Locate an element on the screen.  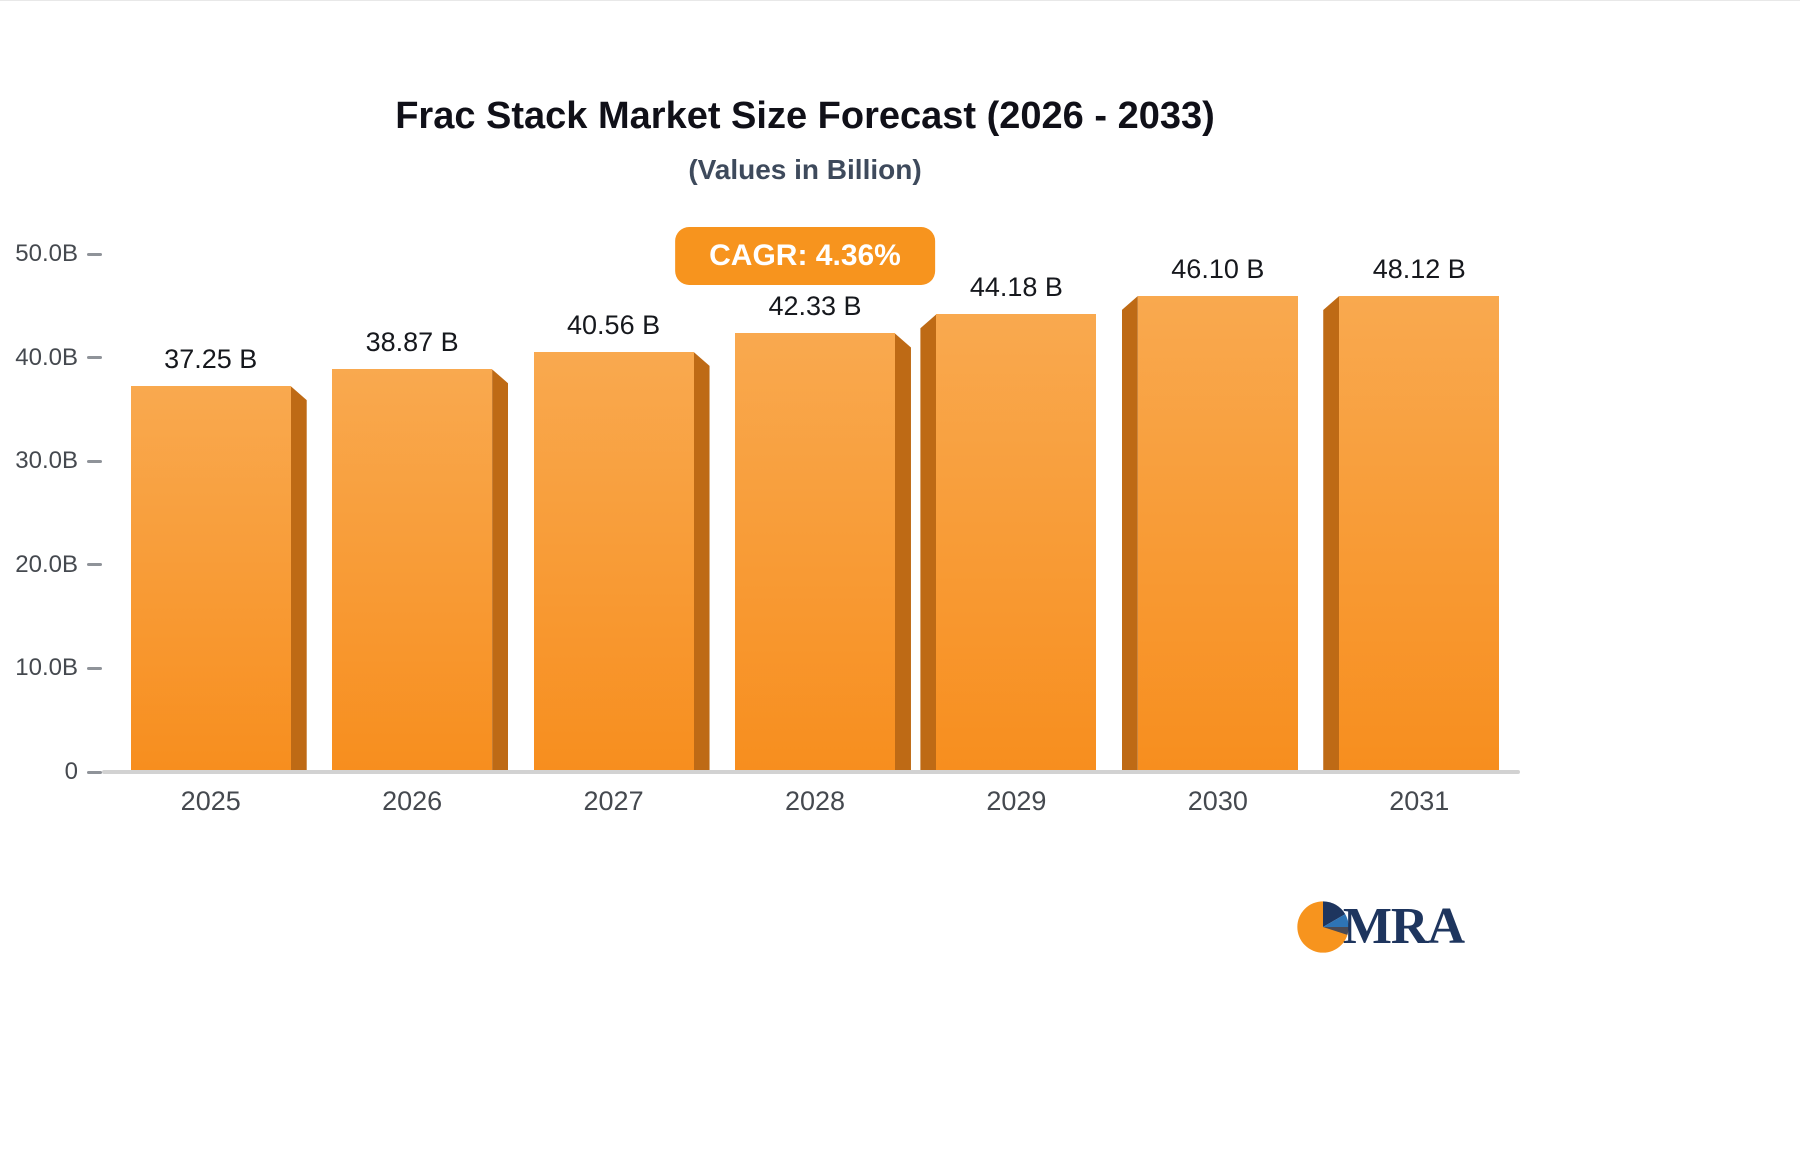
y-tick-label: 20.0B is located at coordinates (46, 564).